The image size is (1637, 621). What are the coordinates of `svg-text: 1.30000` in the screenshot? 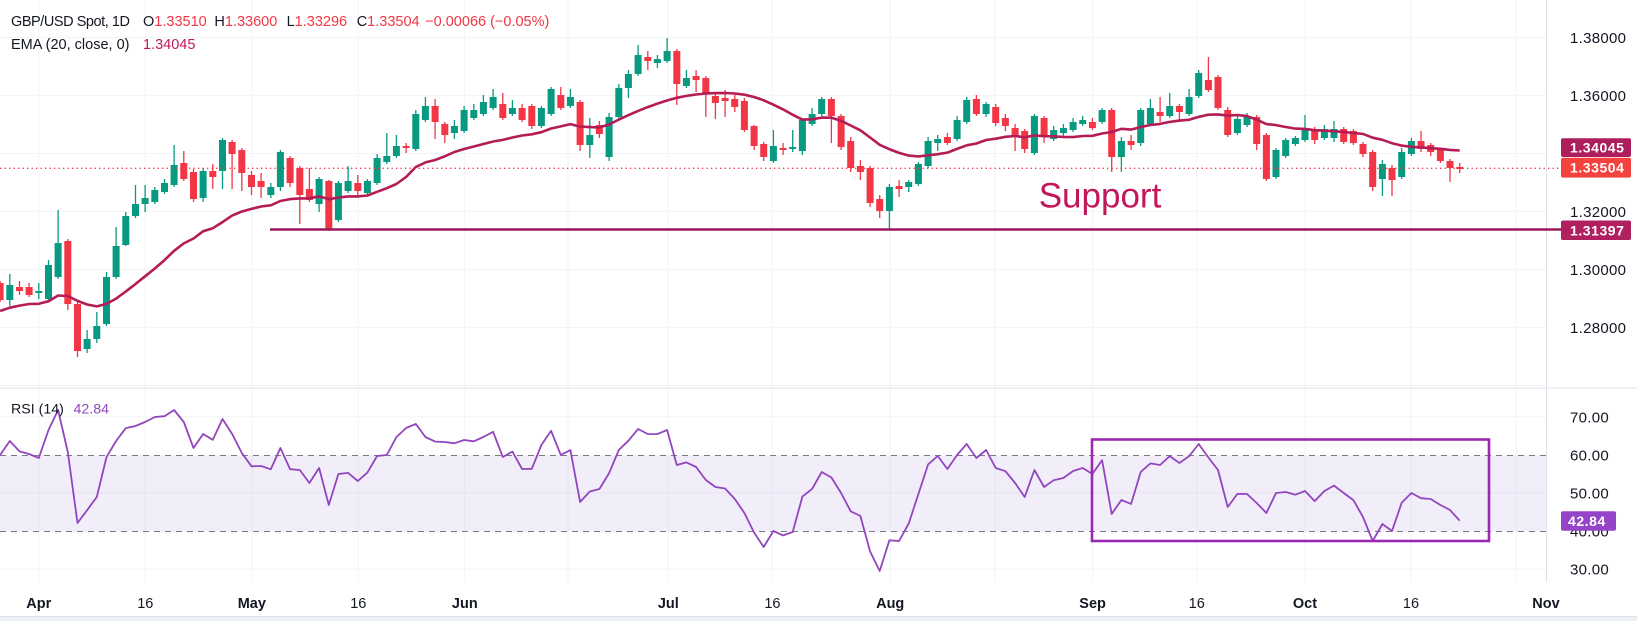 It's located at (1598, 270).